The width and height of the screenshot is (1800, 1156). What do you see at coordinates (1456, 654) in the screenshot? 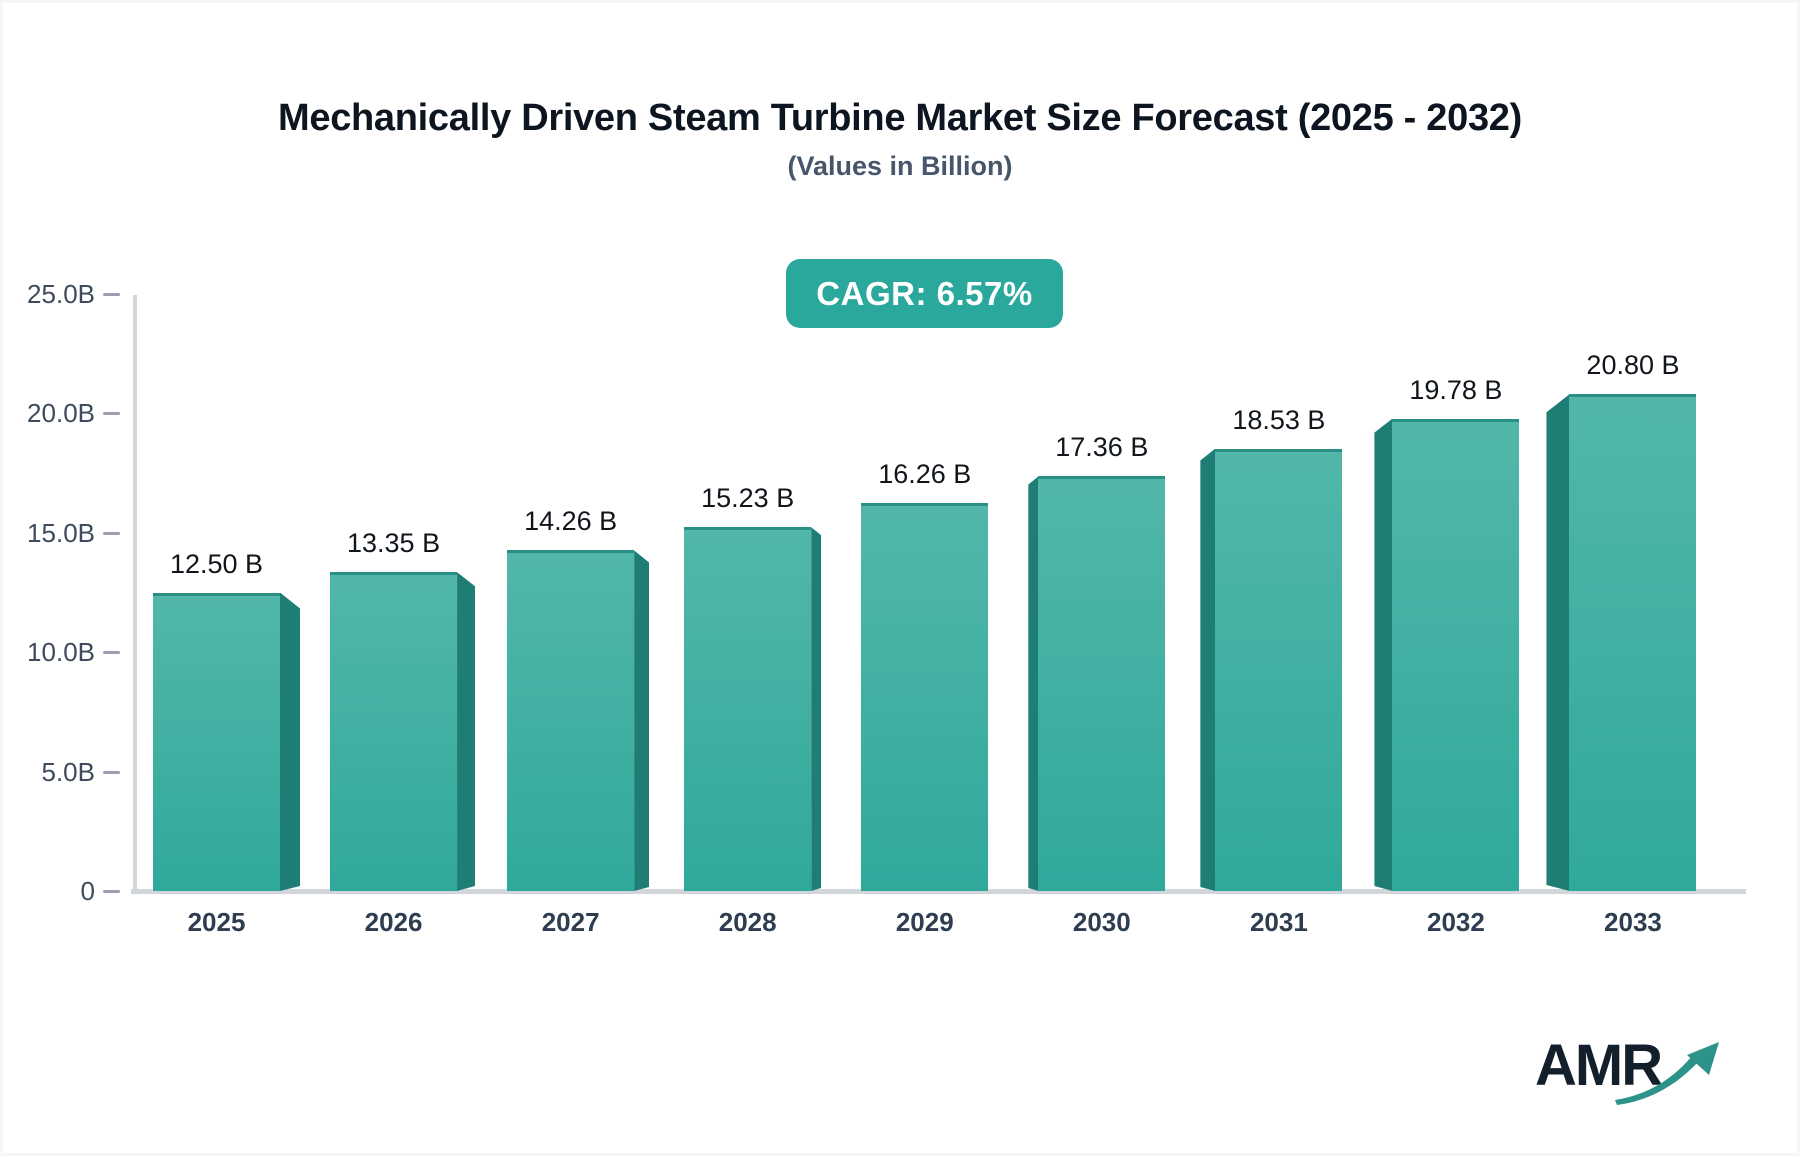
I see `bar-2032` at bounding box center [1456, 654].